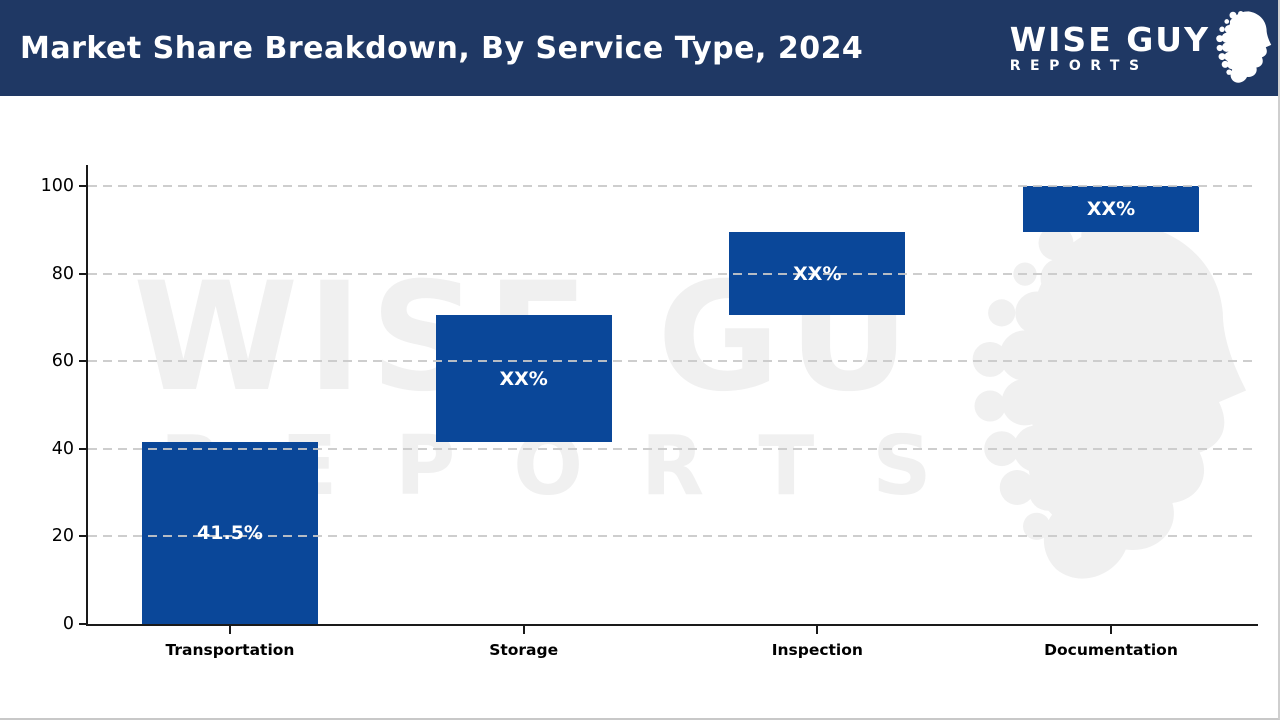 Image resolution: width=1280 pixels, height=720 pixels. Describe the element at coordinates (817, 630) in the screenshot. I see `x-tick-mark-inspection` at that location.